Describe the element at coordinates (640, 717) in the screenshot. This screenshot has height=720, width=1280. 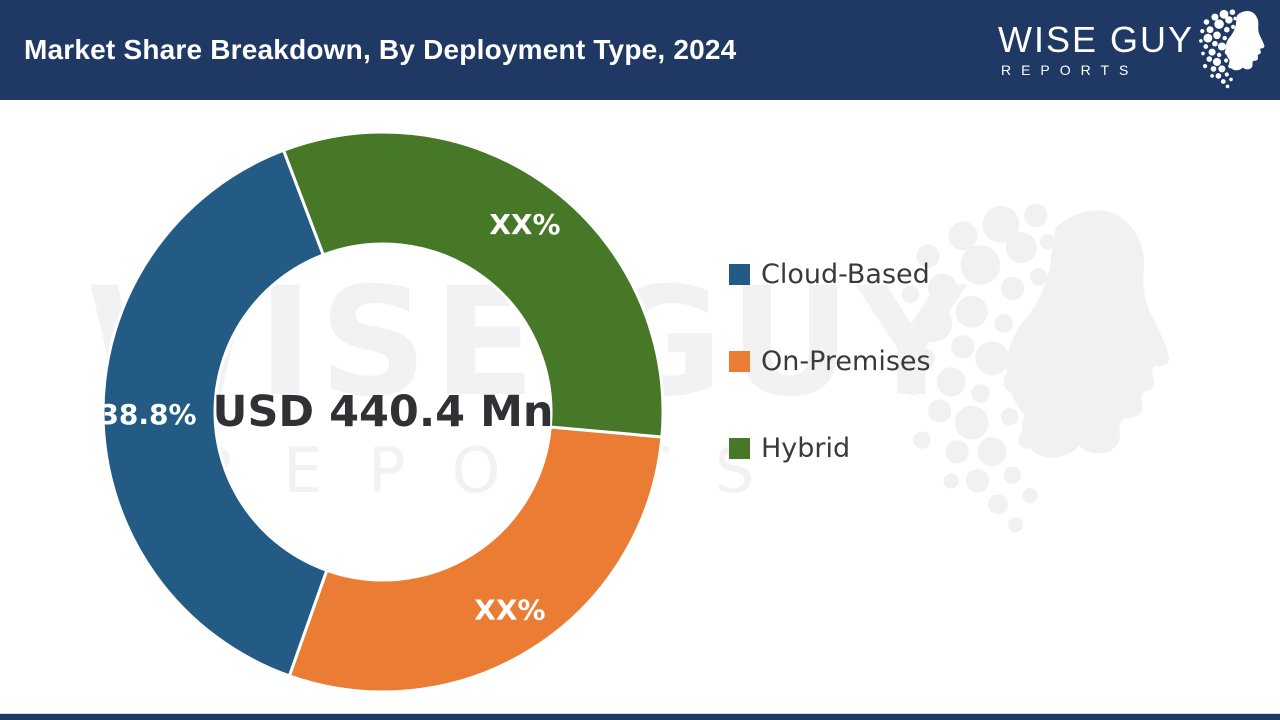
I see `footer-bar` at that location.